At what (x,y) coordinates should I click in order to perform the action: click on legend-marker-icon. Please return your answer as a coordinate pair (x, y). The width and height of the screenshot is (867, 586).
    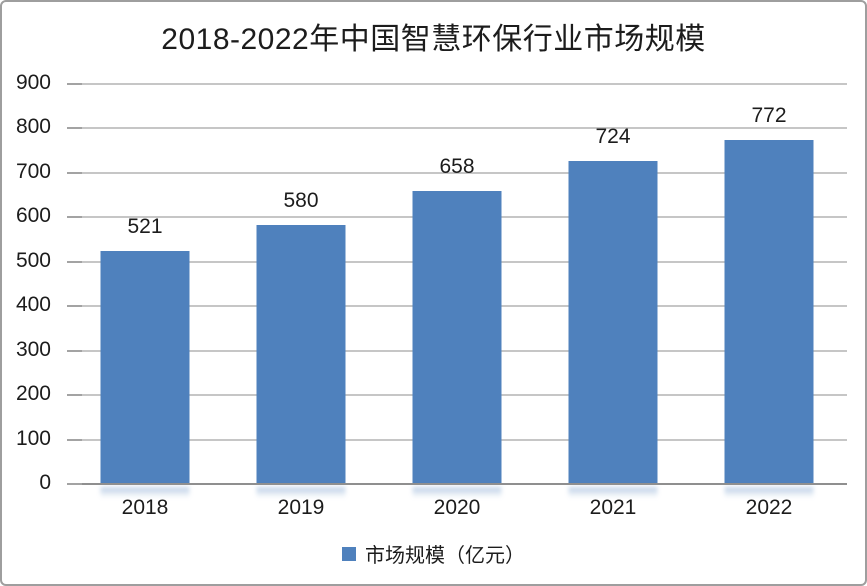
    Looking at the image, I should click on (349, 553).